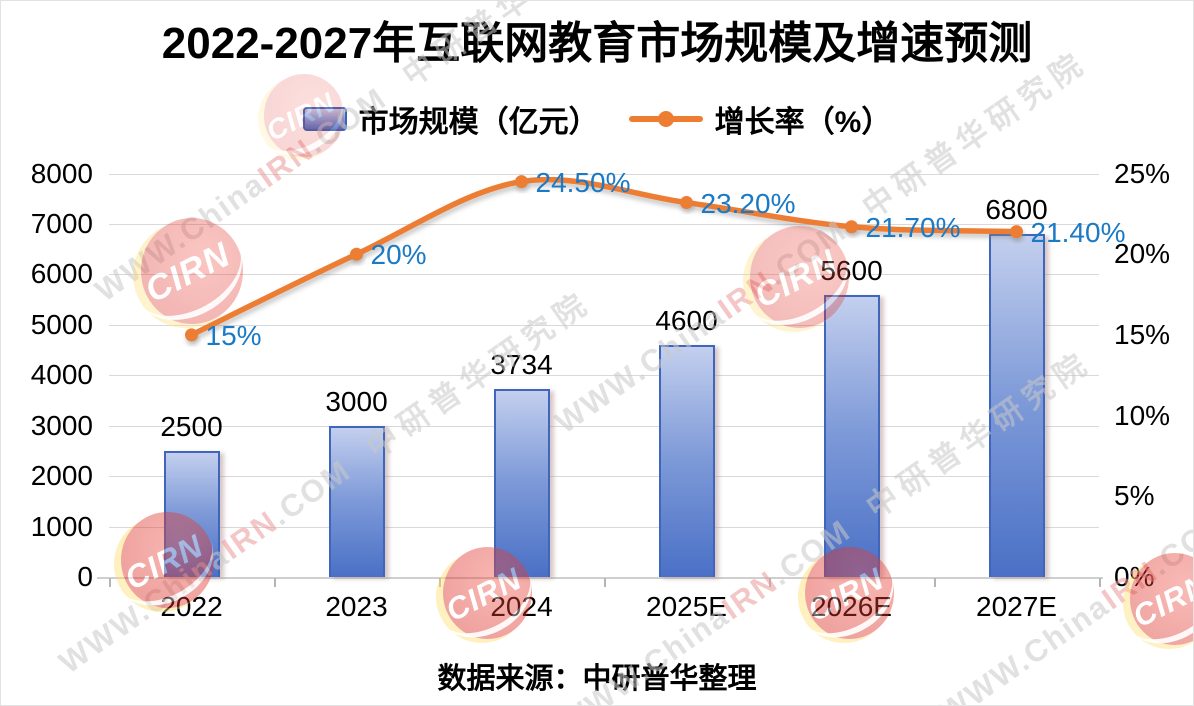 The width and height of the screenshot is (1194, 706). Describe the element at coordinates (913, 227) in the screenshot. I see `line-value-label: 21.70%` at that location.